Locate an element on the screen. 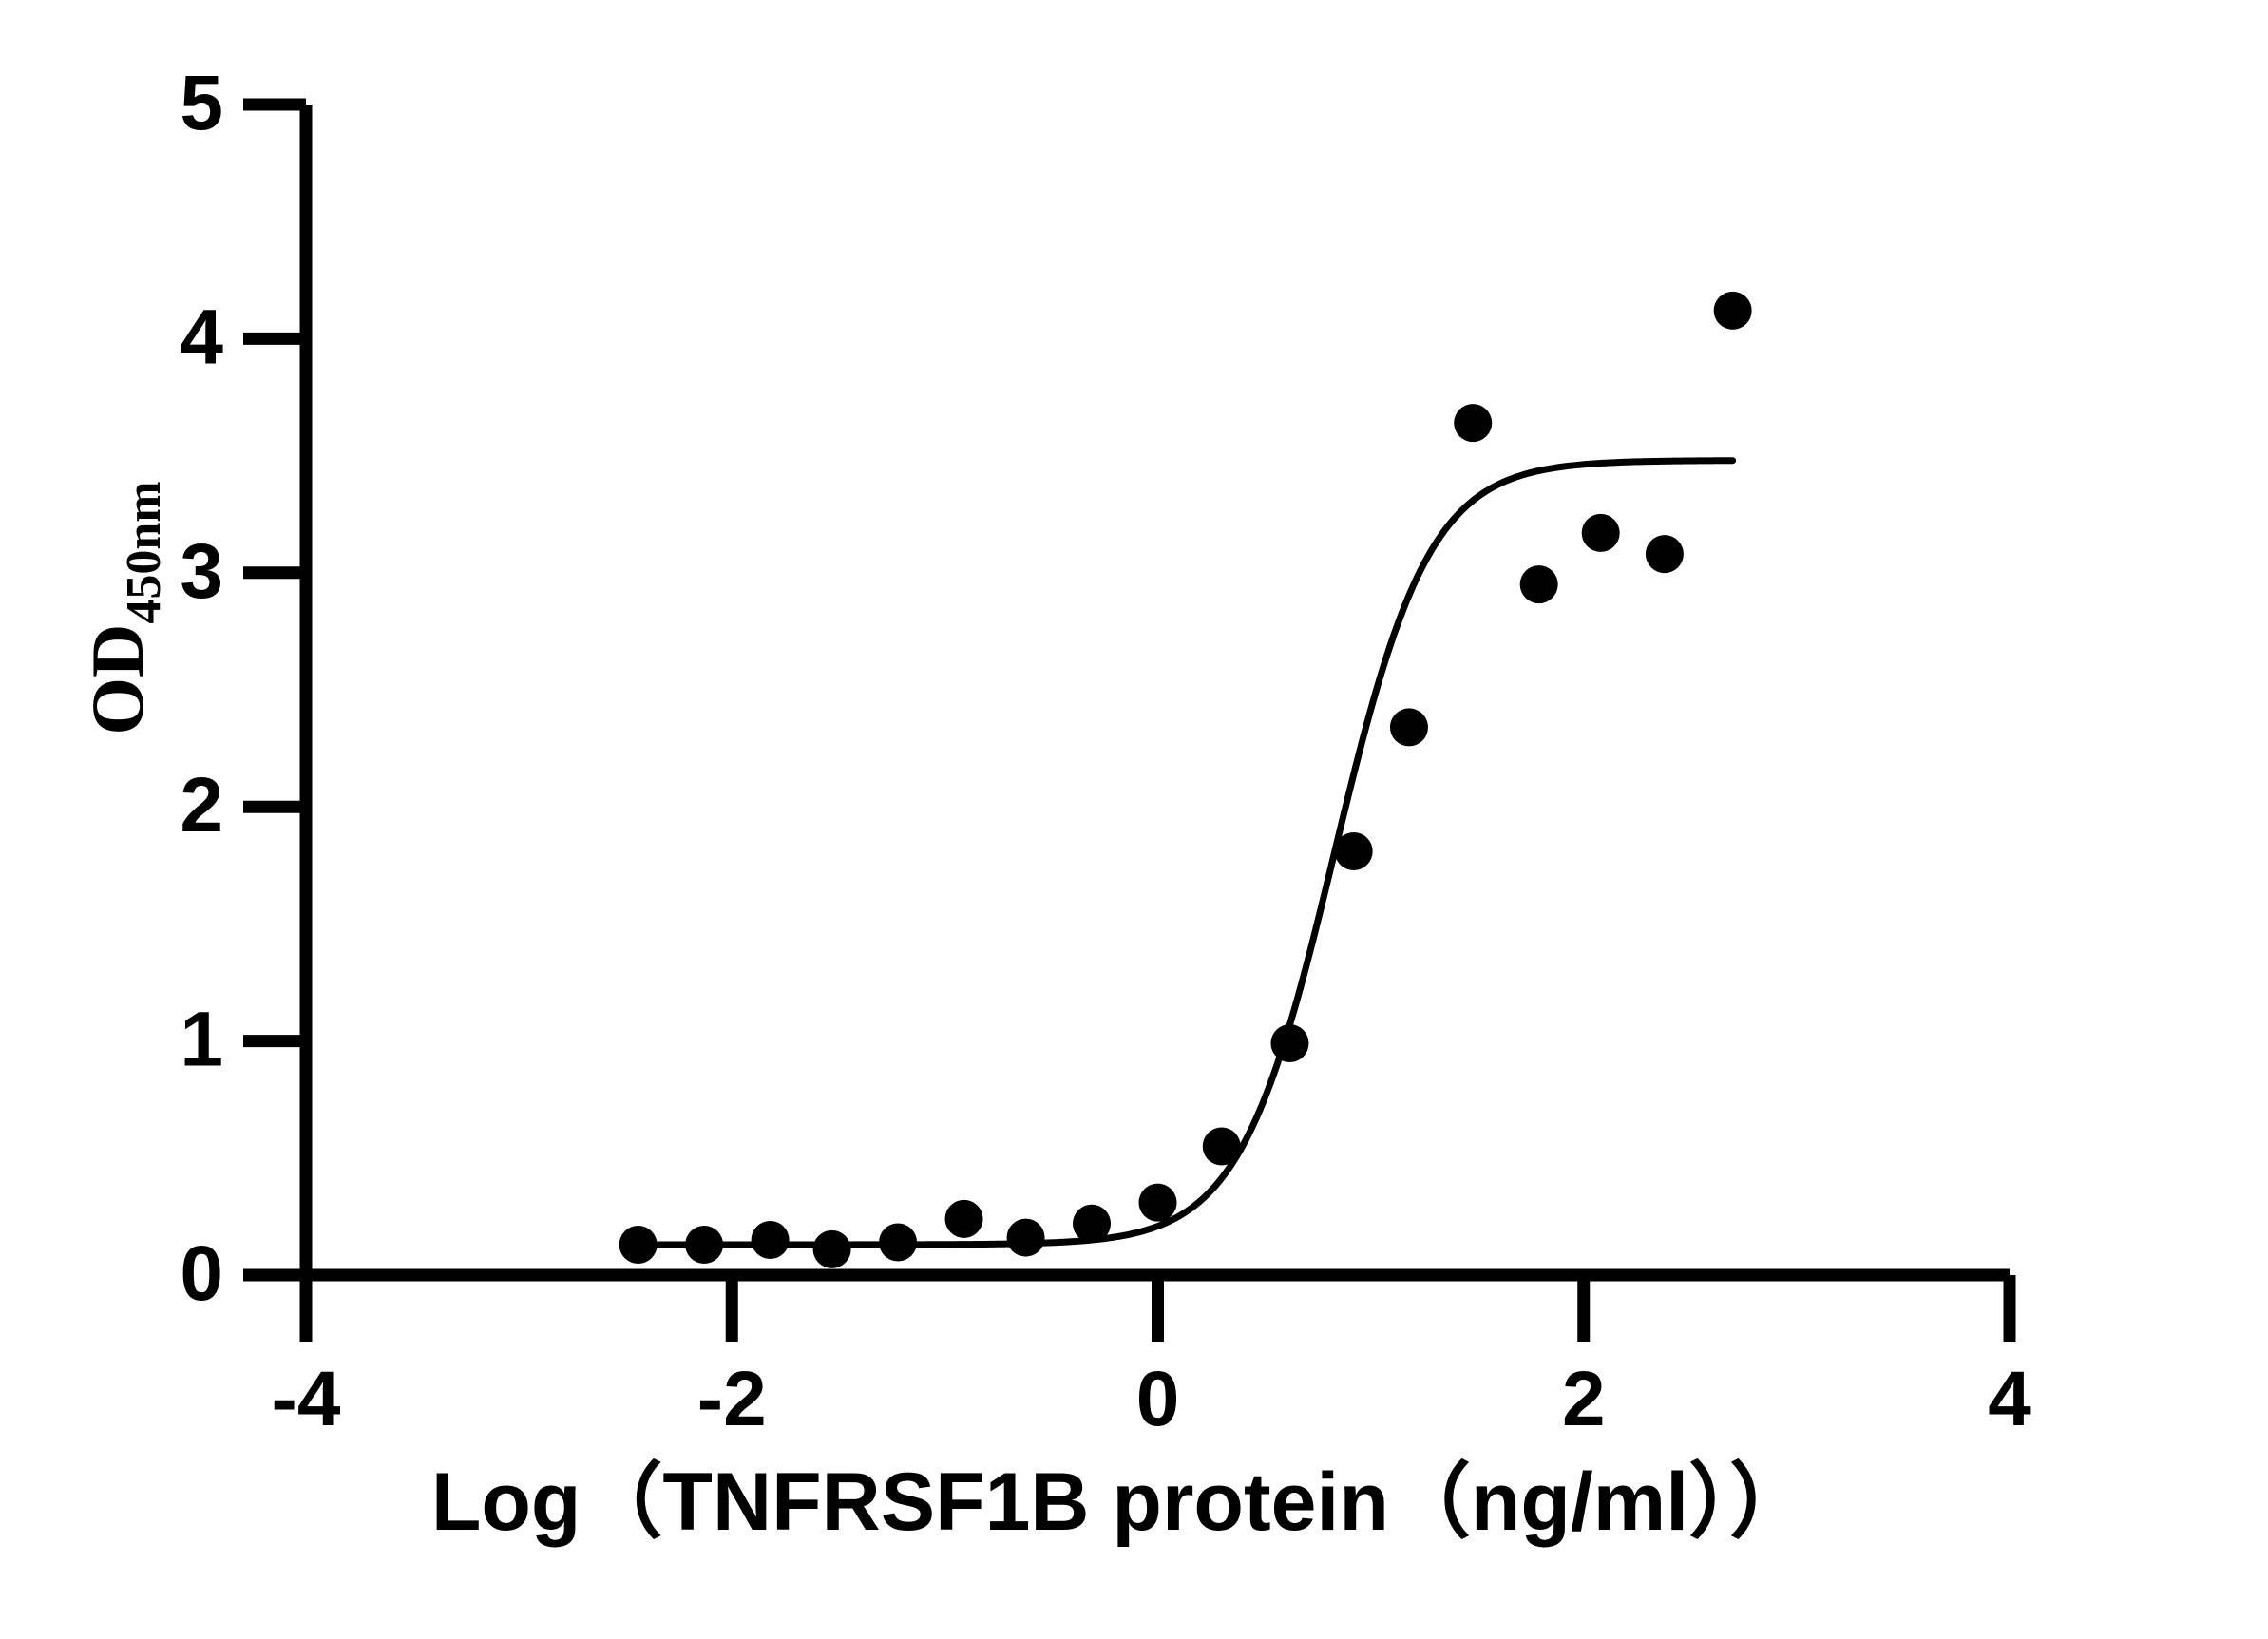 The image size is (2268, 1639). y-tick-label: 0 is located at coordinates (202, 1273).